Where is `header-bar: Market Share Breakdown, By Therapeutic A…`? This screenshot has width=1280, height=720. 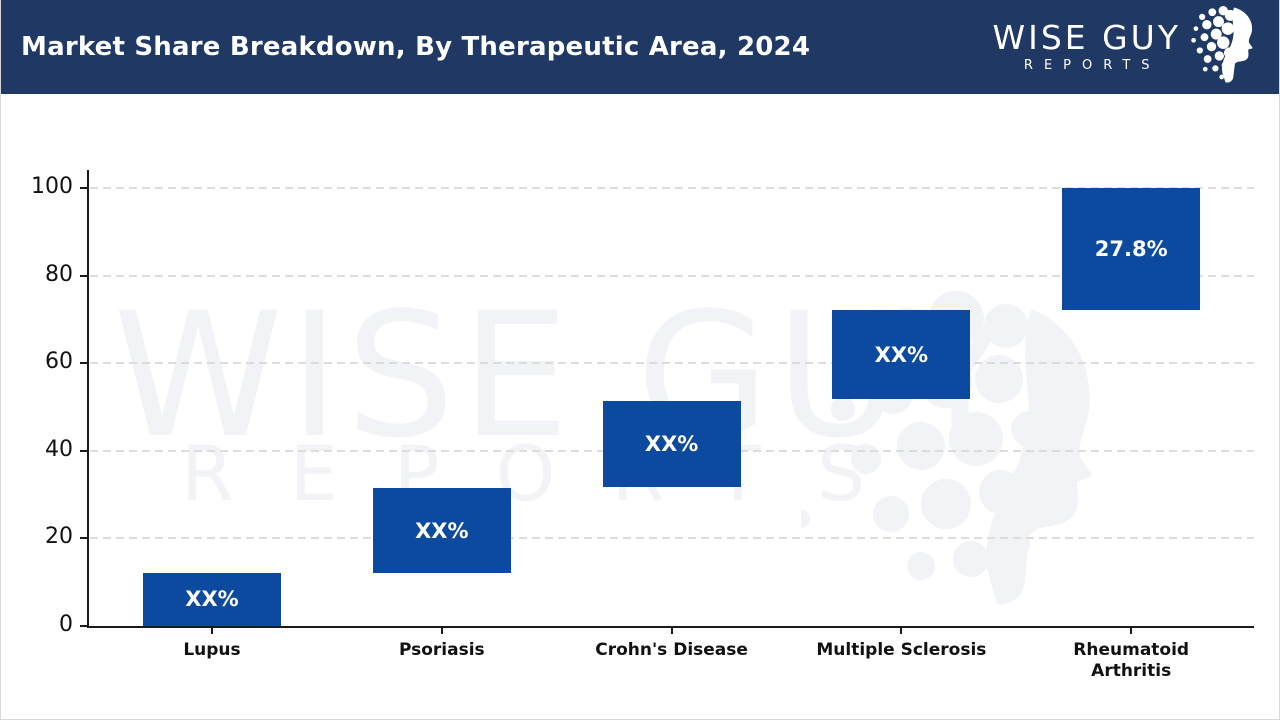 header-bar: Market Share Breakdown, By Therapeutic A… is located at coordinates (640, 47).